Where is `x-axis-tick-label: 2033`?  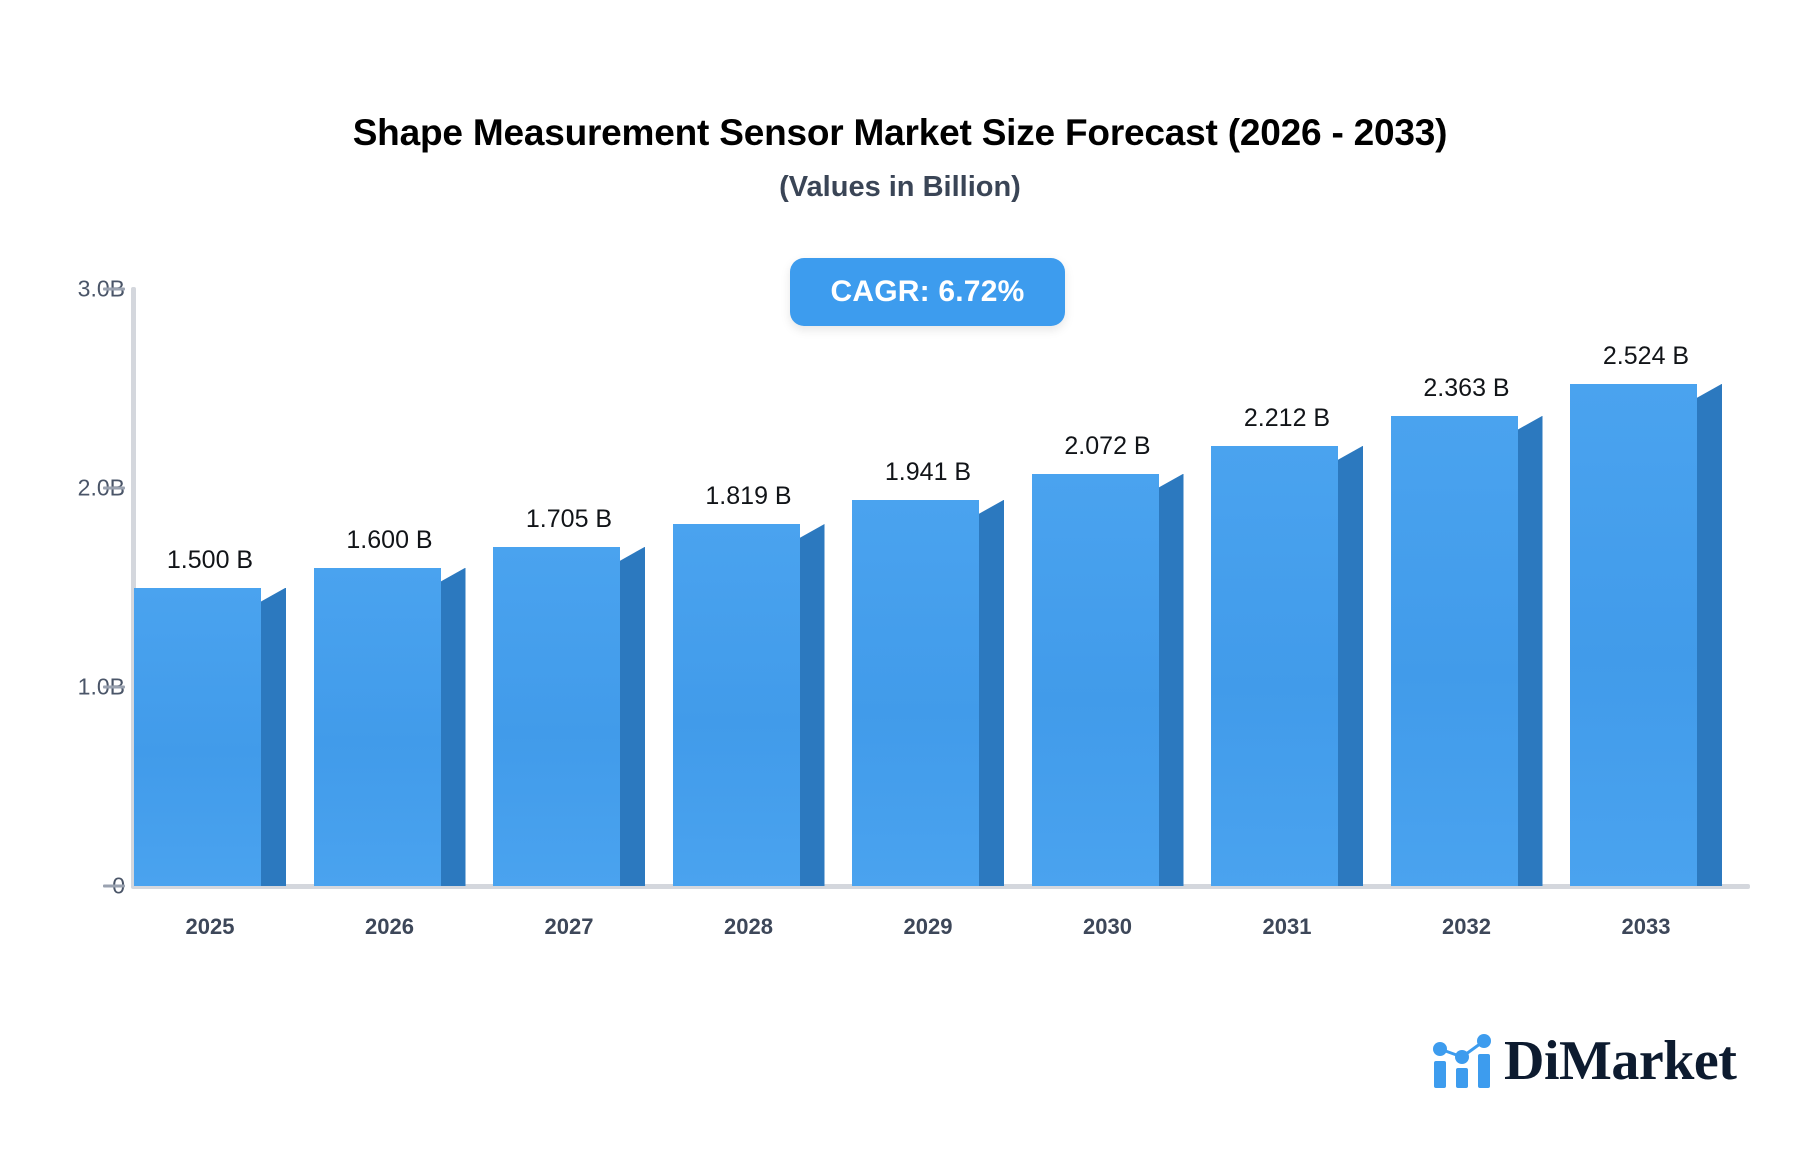 x-axis-tick-label: 2033 is located at coordinates (1646, 926).